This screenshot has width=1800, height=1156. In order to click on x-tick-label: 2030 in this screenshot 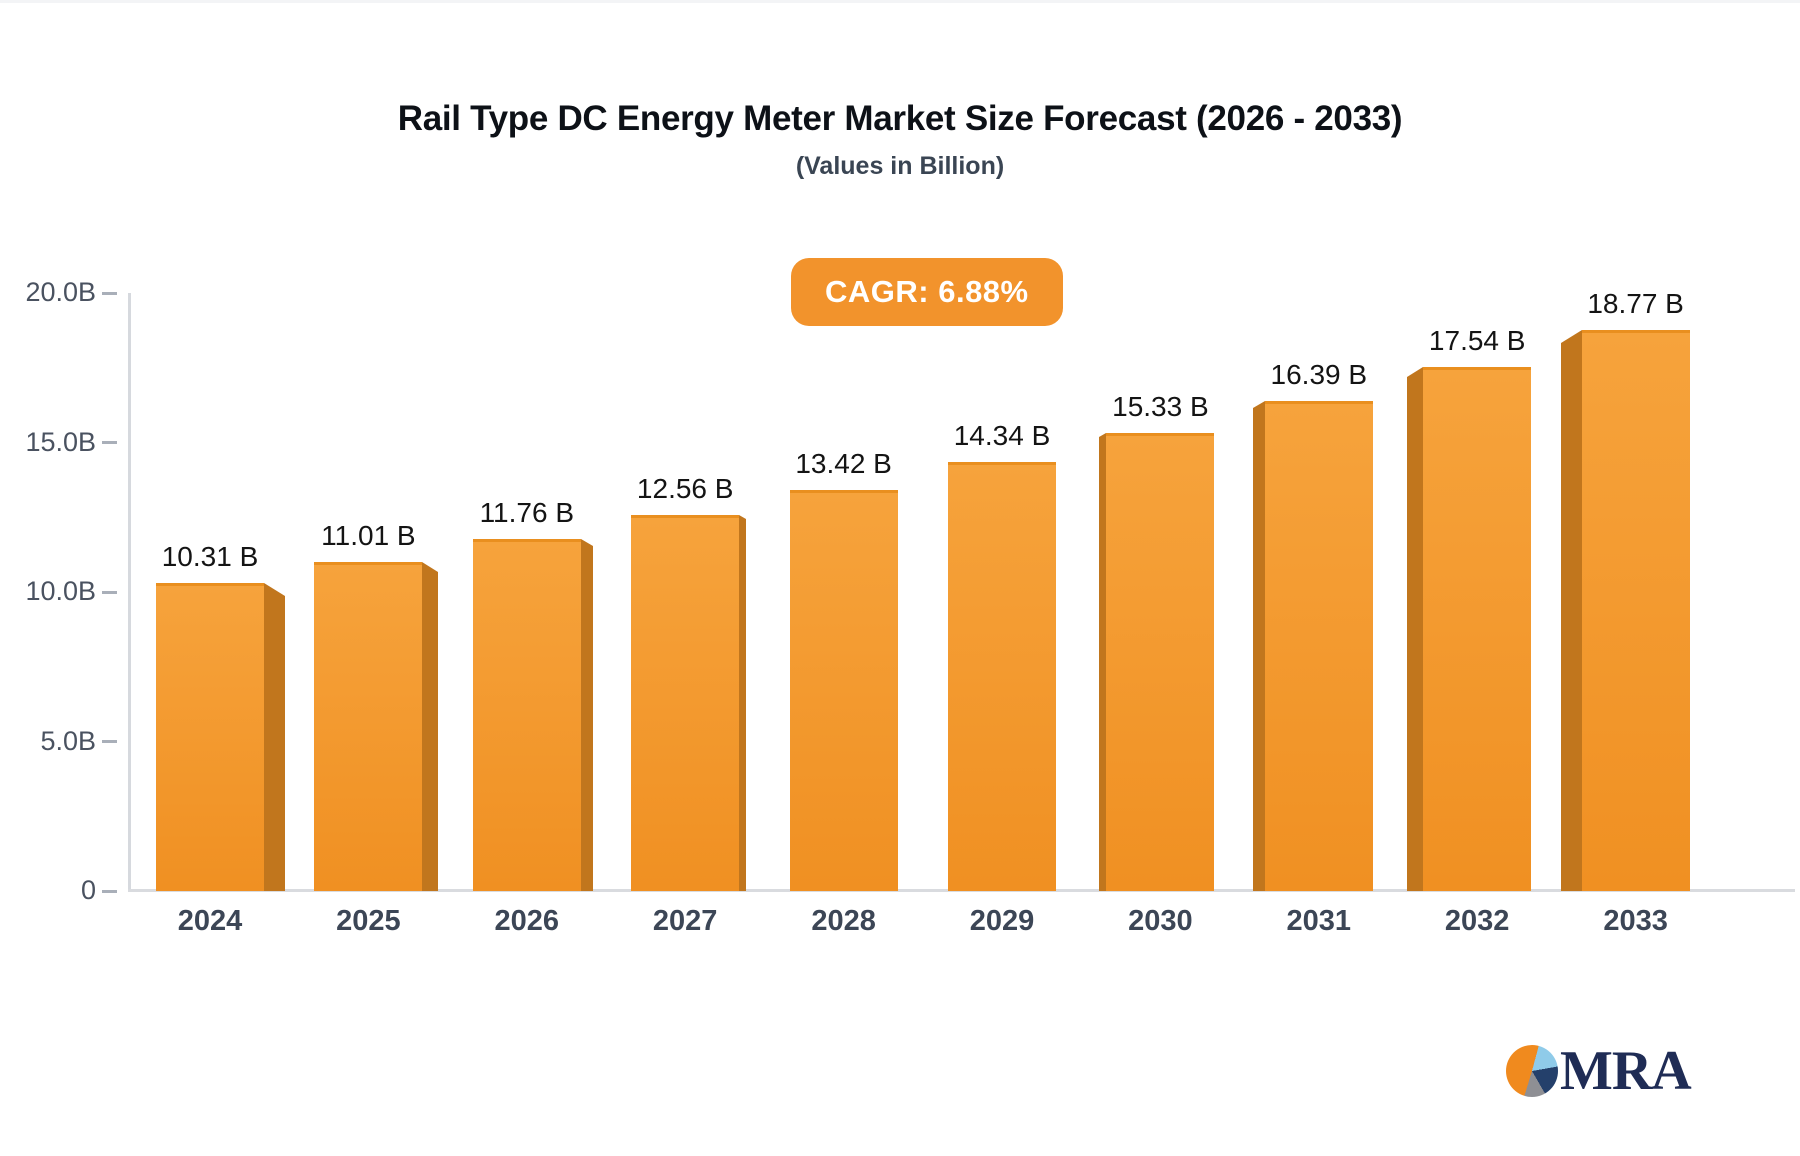, I will do `click(1160, 921)`.